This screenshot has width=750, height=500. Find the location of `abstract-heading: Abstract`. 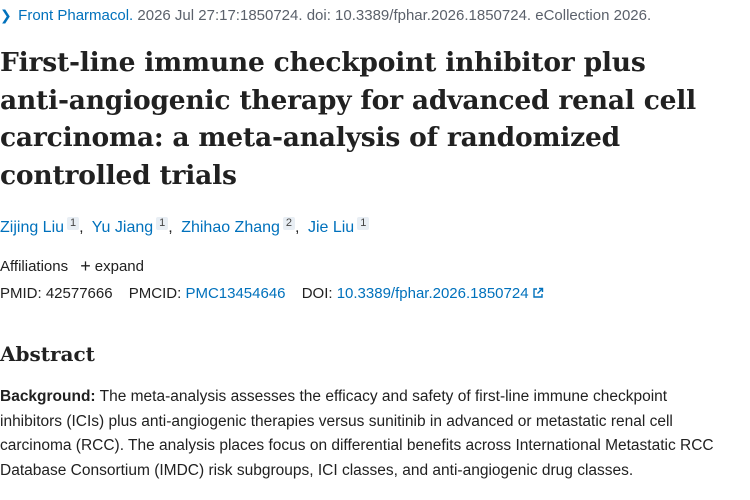

abstract-heading: Abstract is located at coordinates (47, 354).